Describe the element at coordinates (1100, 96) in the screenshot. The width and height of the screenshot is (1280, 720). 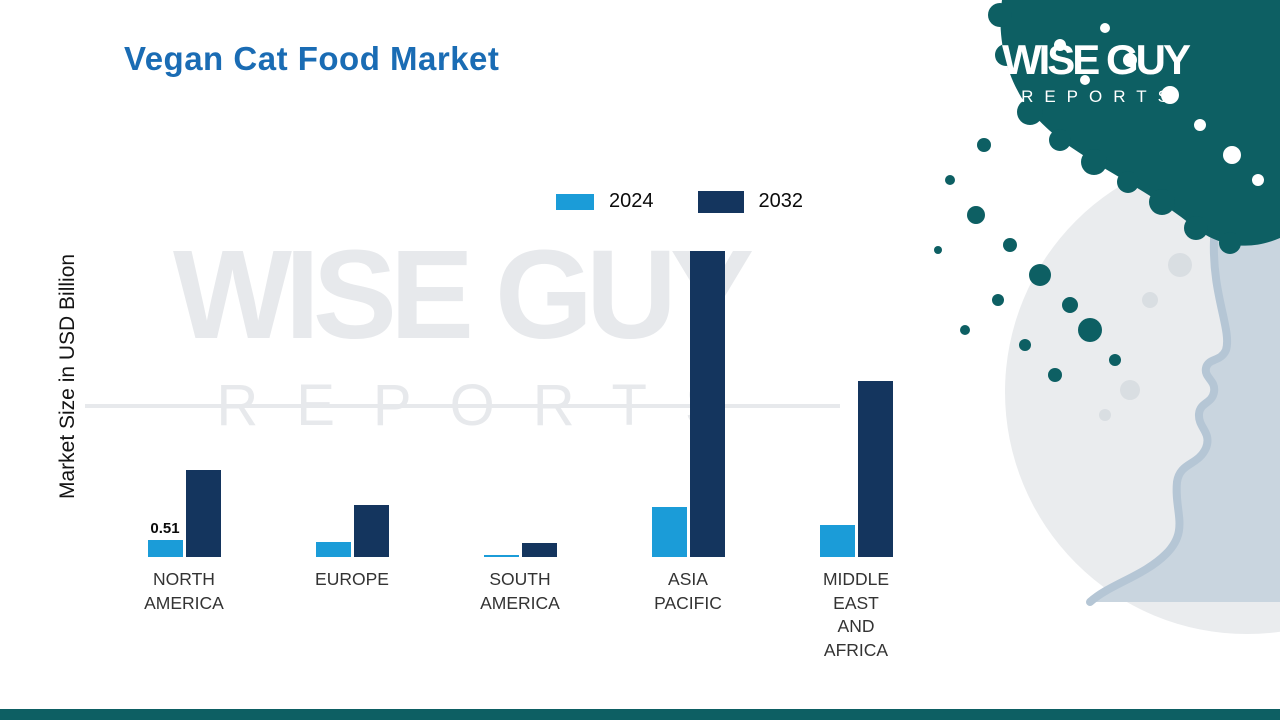
I see `brand-reports-text: REPORTS` at that location.